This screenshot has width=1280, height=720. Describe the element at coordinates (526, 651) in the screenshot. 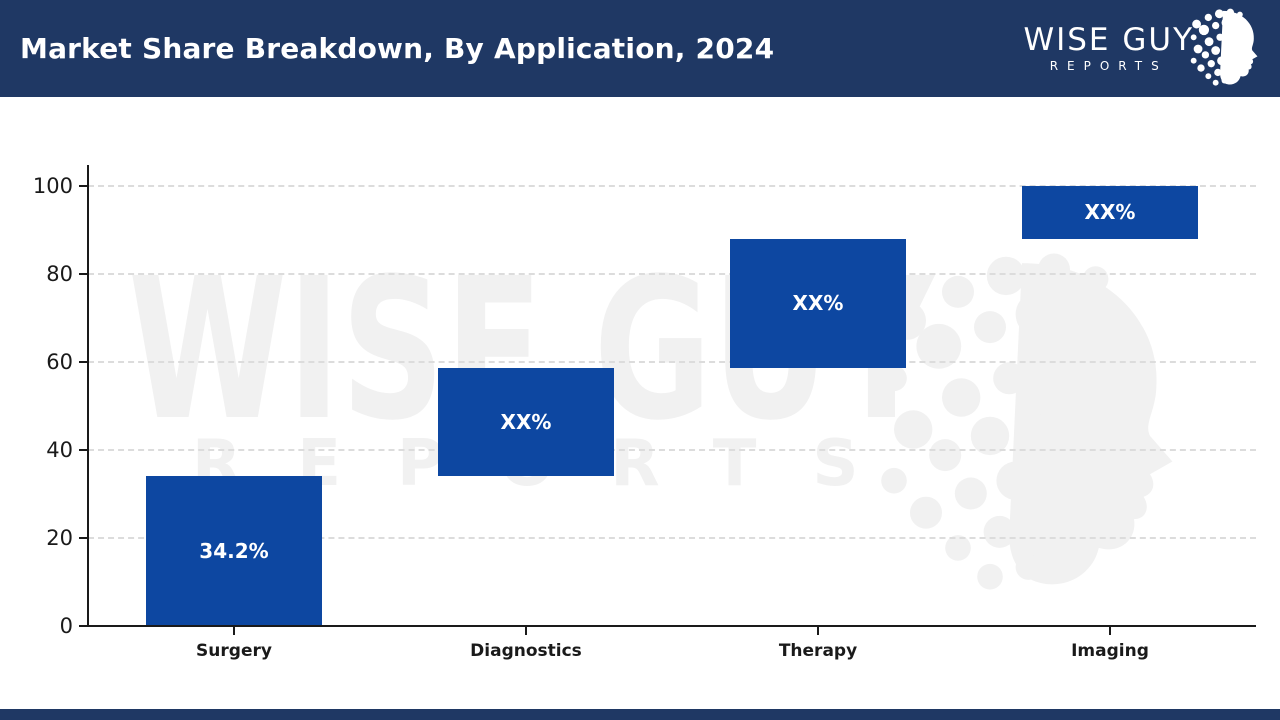

I see `x-category-label: Diagnostics` at that location.